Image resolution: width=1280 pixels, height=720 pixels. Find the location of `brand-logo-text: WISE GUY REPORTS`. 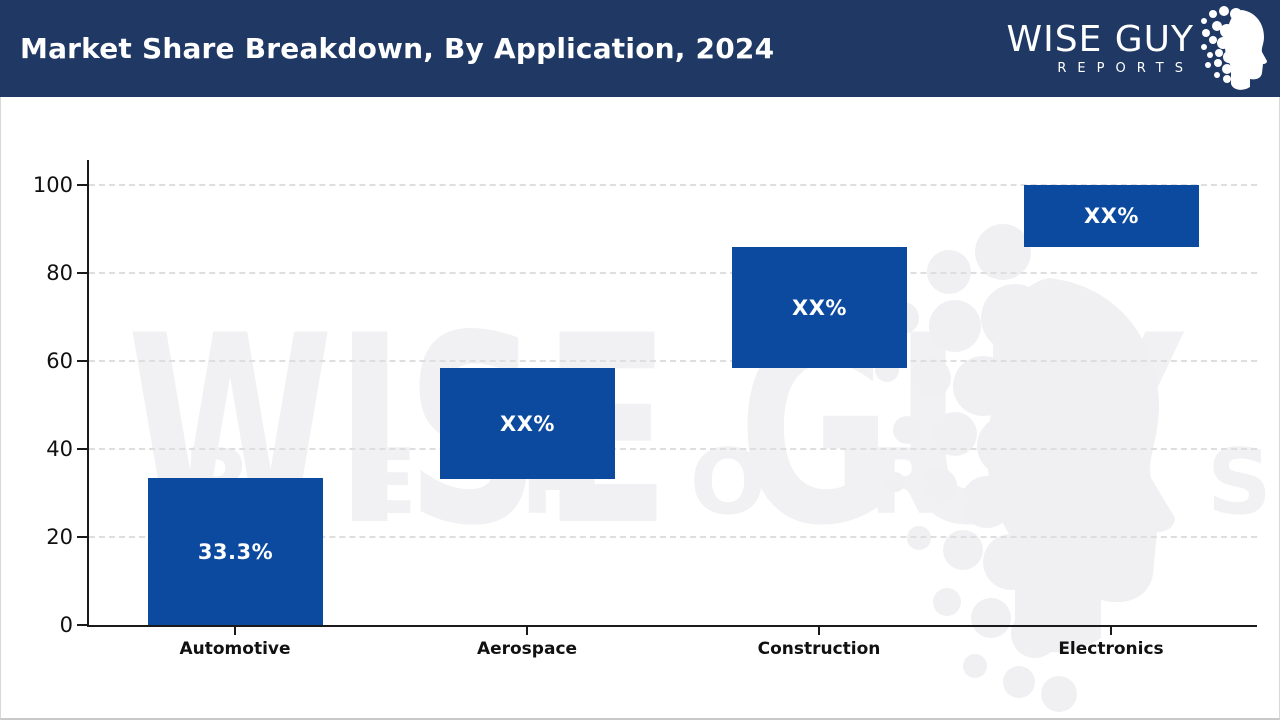

brand-logo-text: WISE GUY REPORTS is located at coordinates (1100, 47).